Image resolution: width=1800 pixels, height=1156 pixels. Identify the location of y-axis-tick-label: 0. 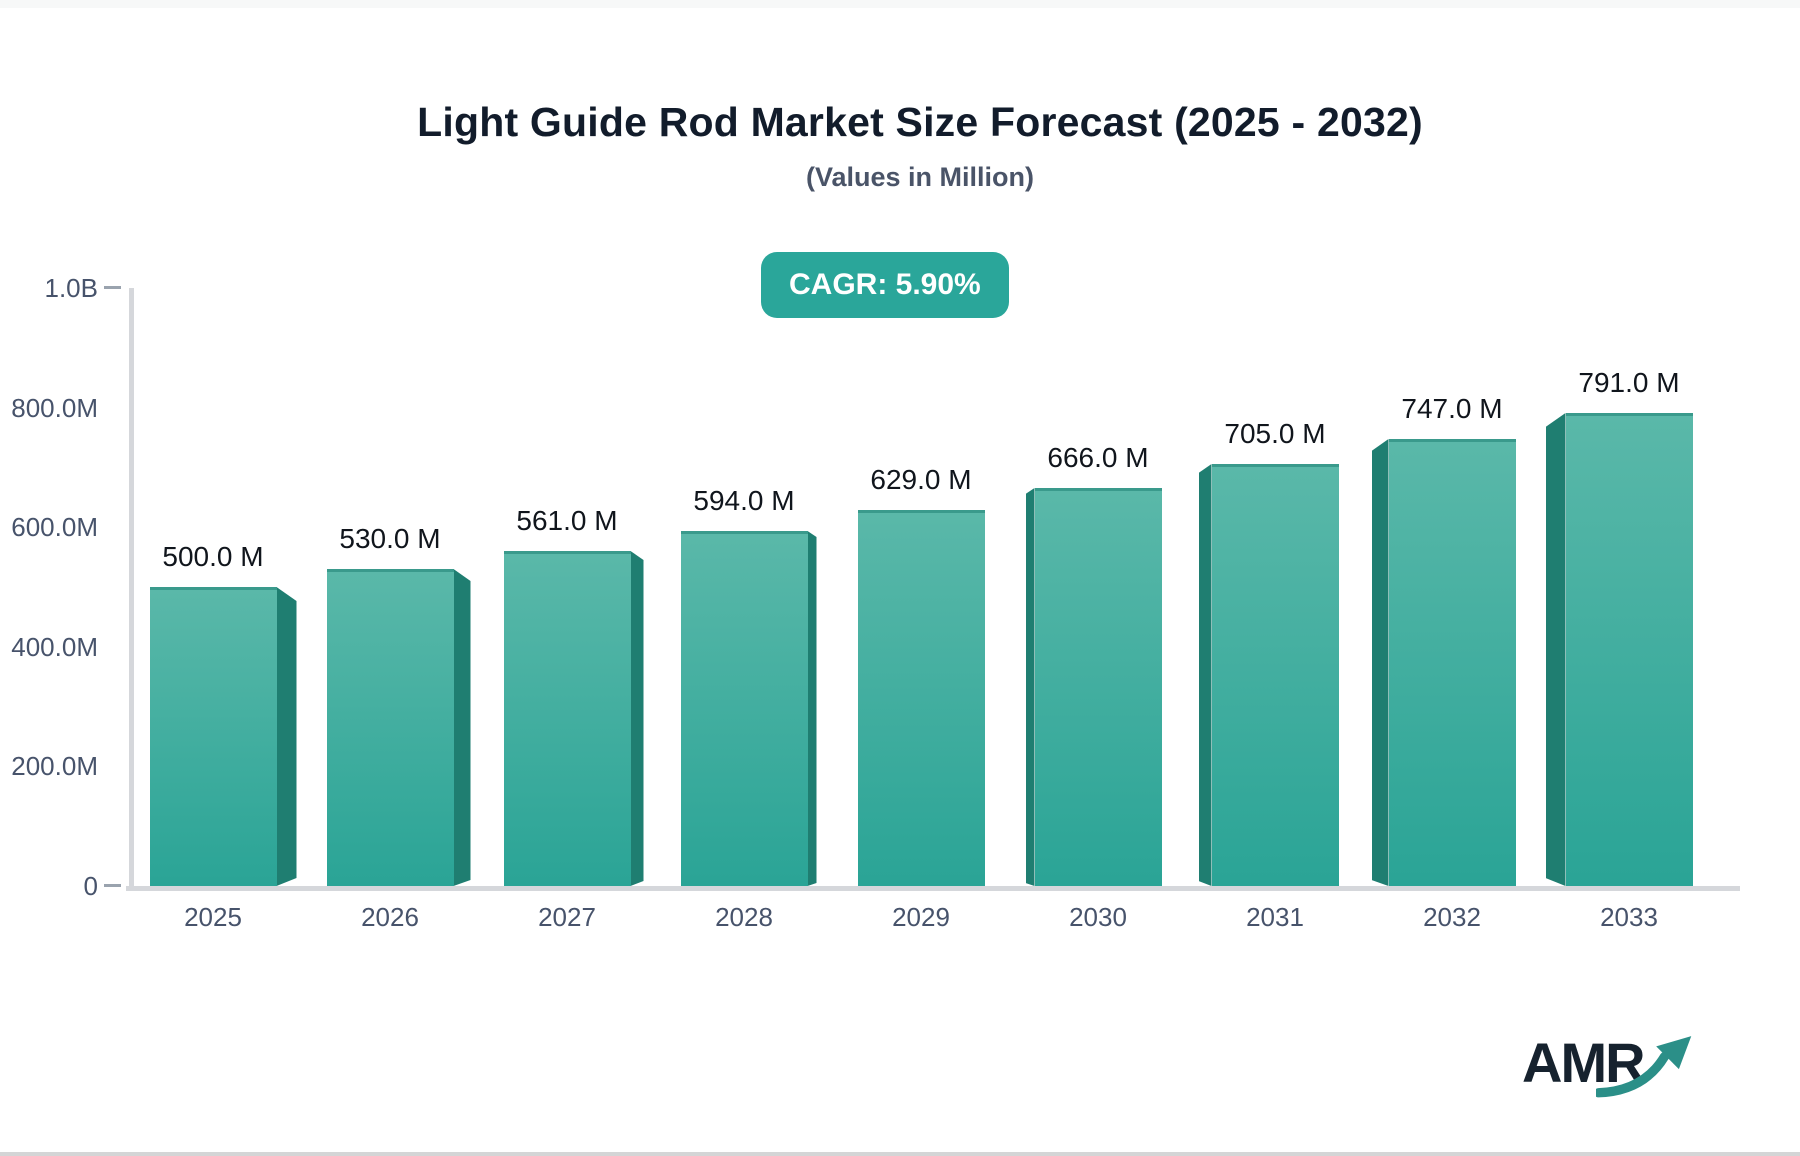
(90, 886).